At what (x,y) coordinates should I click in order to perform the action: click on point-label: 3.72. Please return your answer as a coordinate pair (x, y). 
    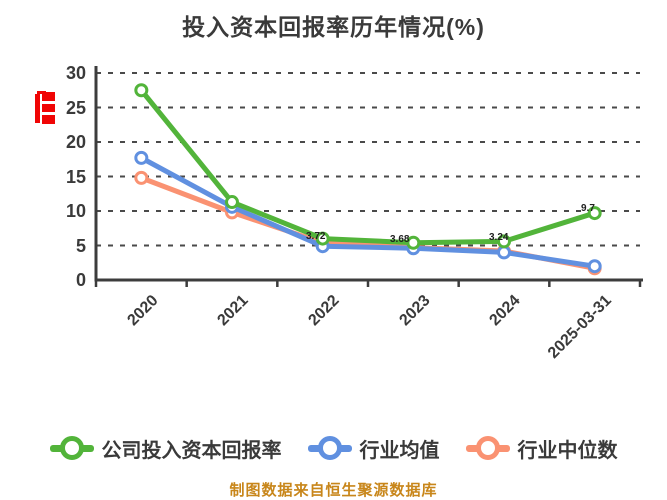
    Looking at the image, I should click on (316, 236).